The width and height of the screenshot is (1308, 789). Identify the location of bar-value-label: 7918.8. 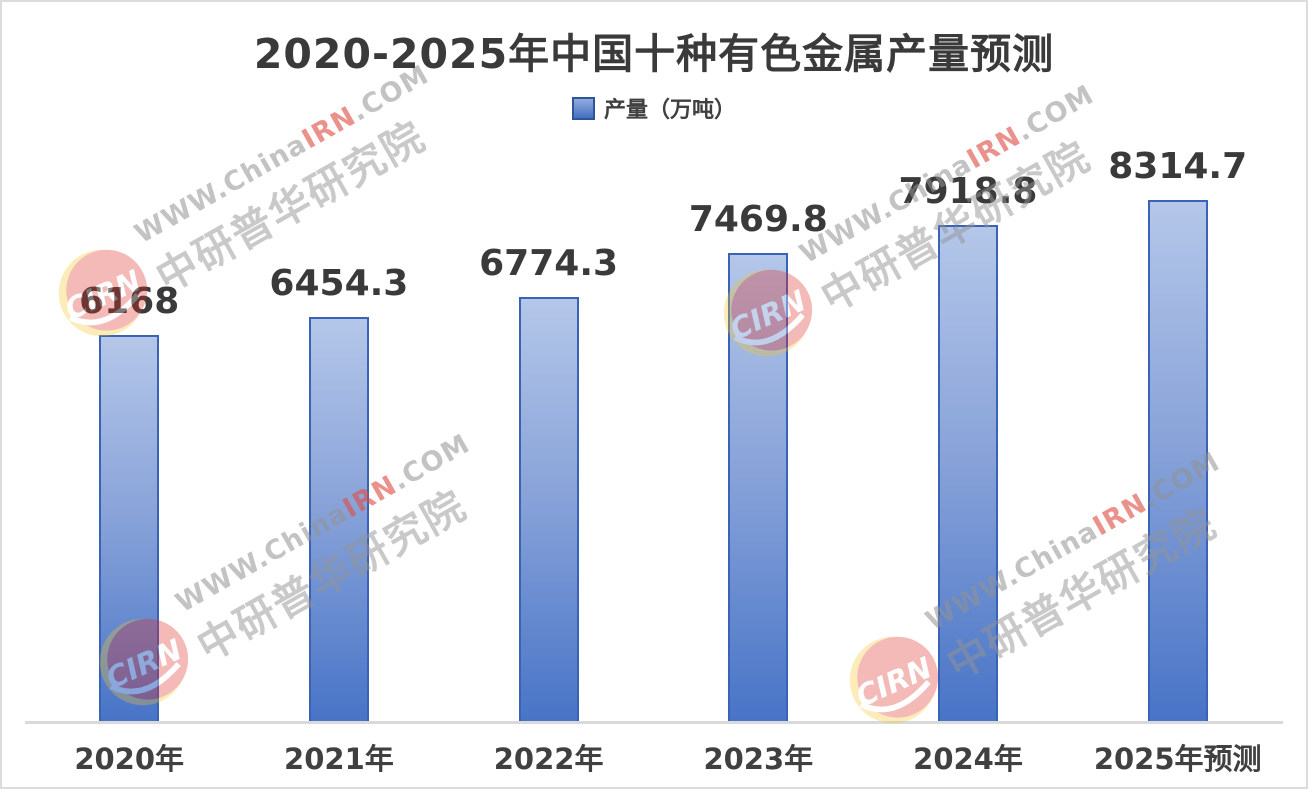
(968, 191).